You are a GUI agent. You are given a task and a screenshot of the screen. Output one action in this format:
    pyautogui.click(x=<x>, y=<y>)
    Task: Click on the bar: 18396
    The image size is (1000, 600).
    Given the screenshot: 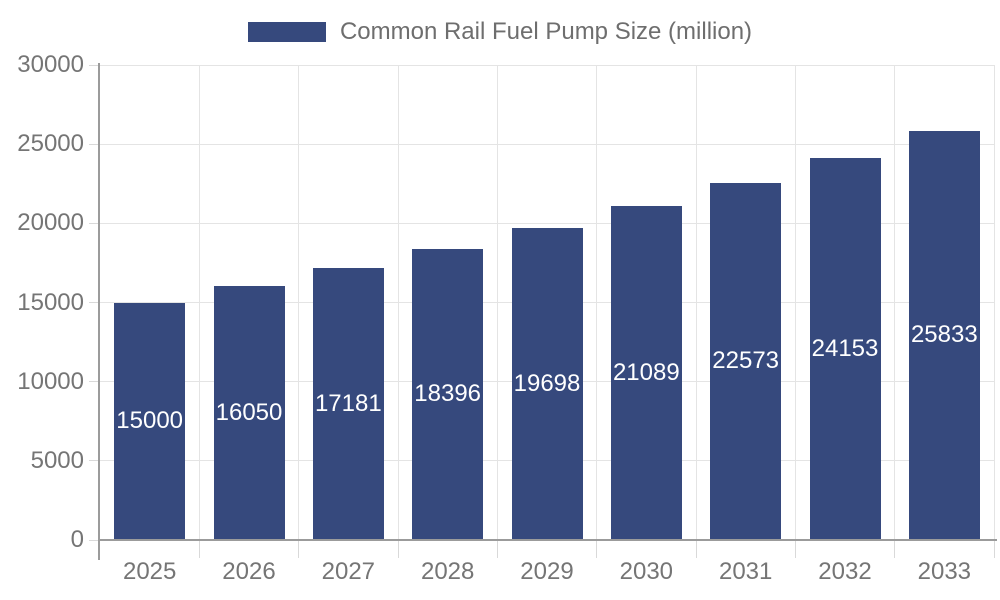 What is the action you would take?
    pyautogui.click(x=448, y=394)
    